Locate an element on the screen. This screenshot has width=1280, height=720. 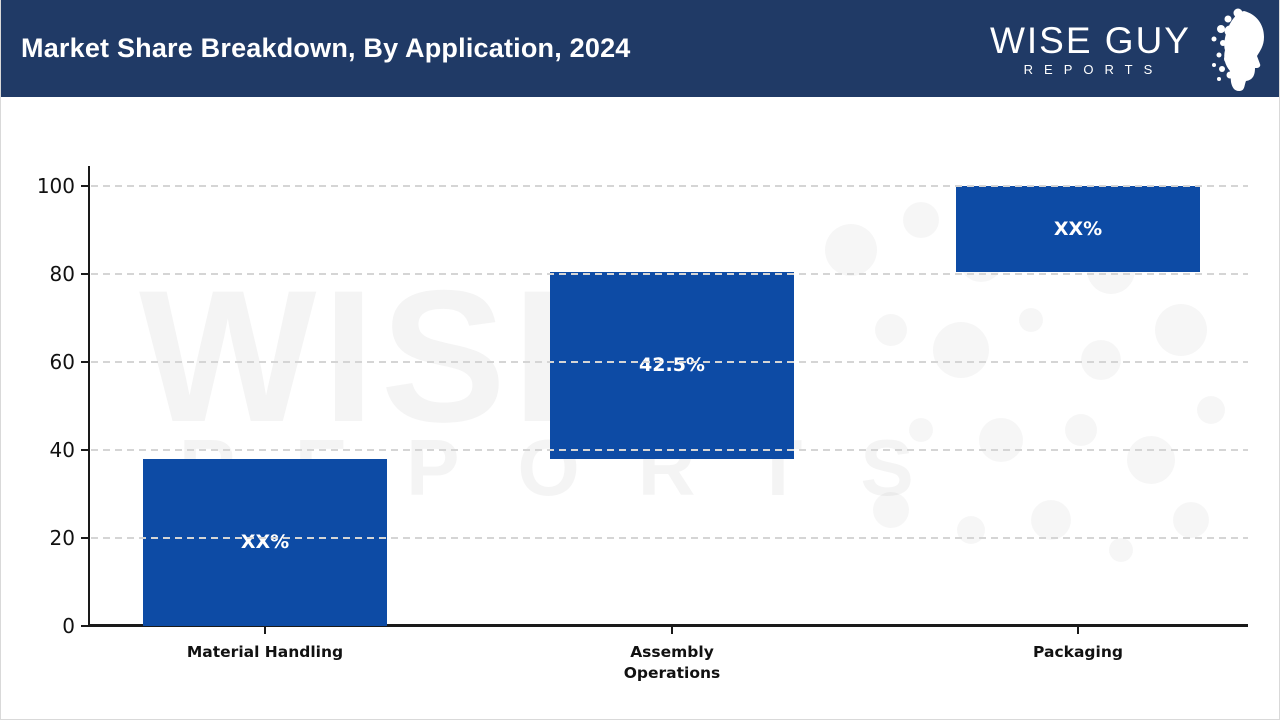
logo-wordmark: WISE GUY is located at coordinates (1090, 40).